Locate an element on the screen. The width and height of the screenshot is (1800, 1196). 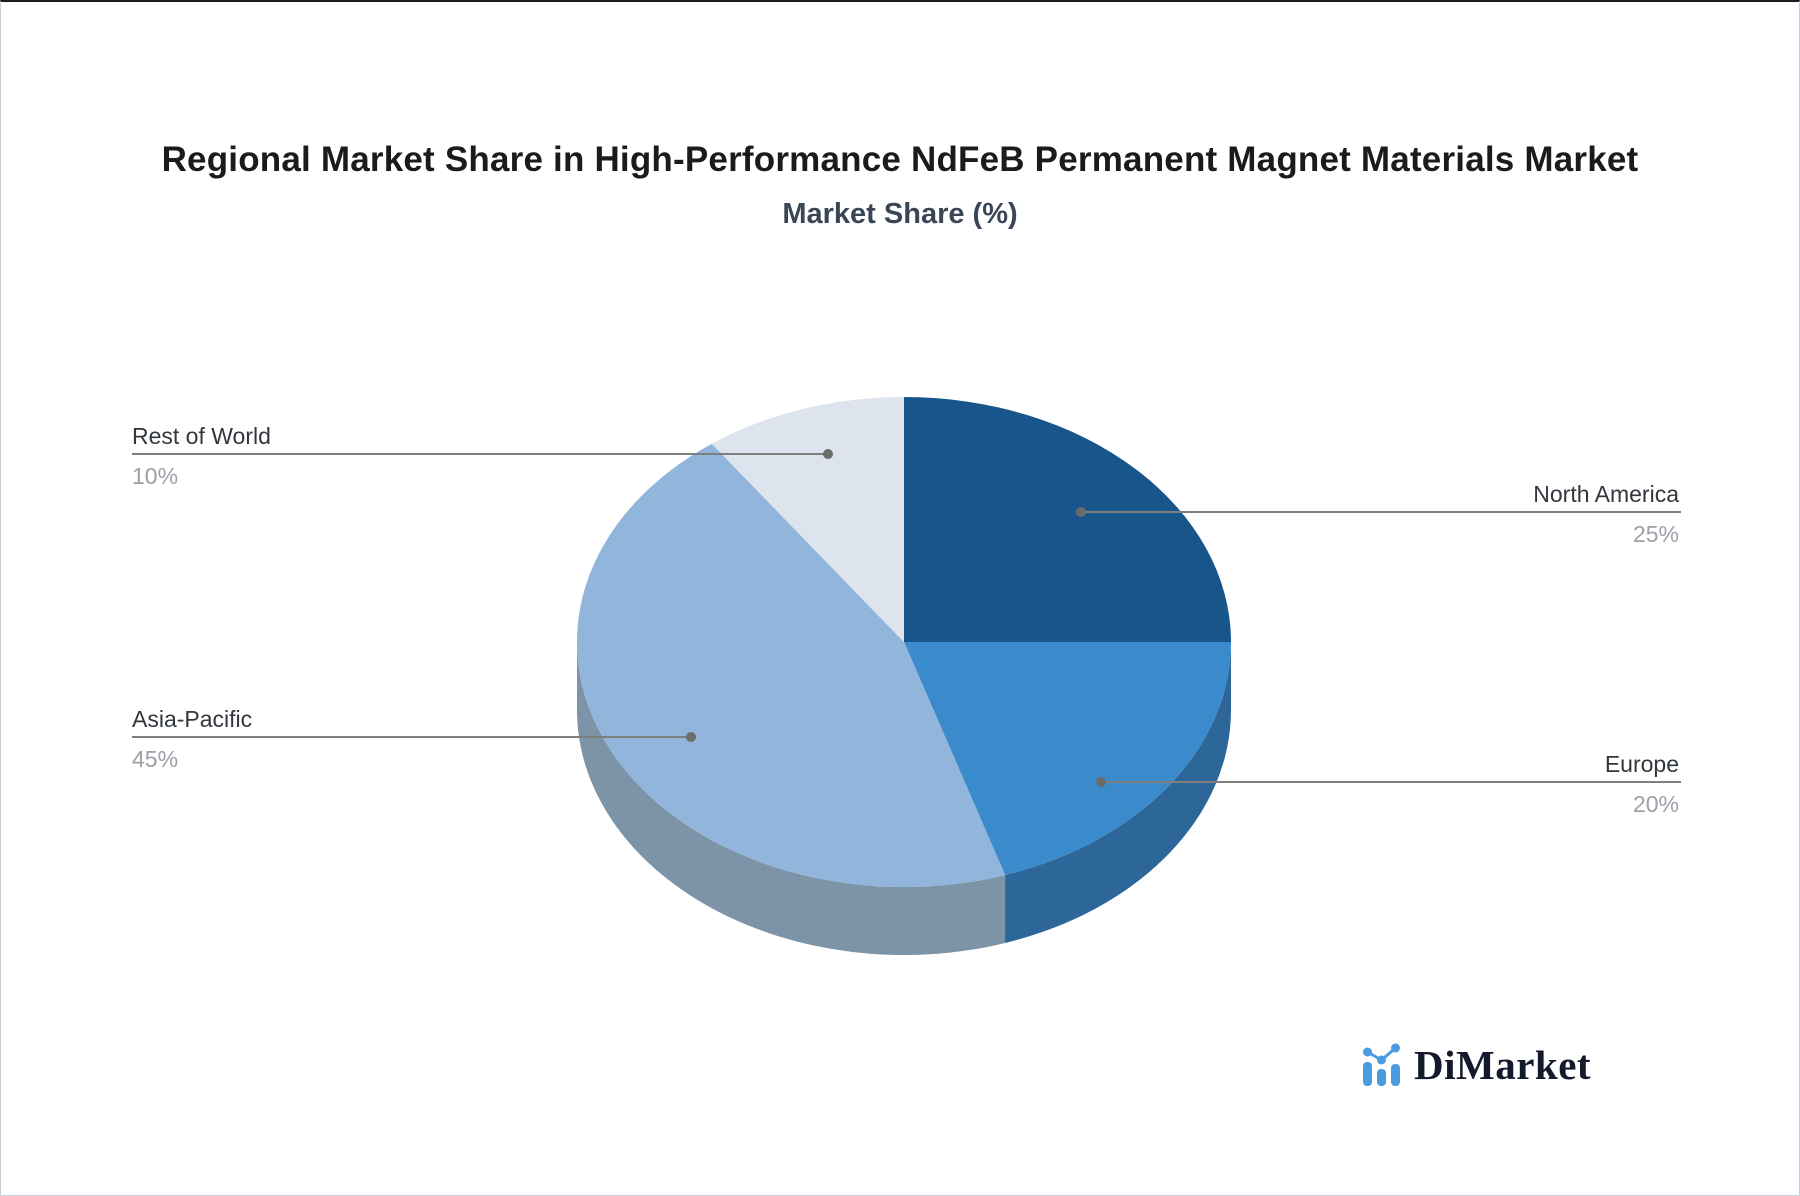
leader-dot-north-america is located at coordinates (1081, 512).